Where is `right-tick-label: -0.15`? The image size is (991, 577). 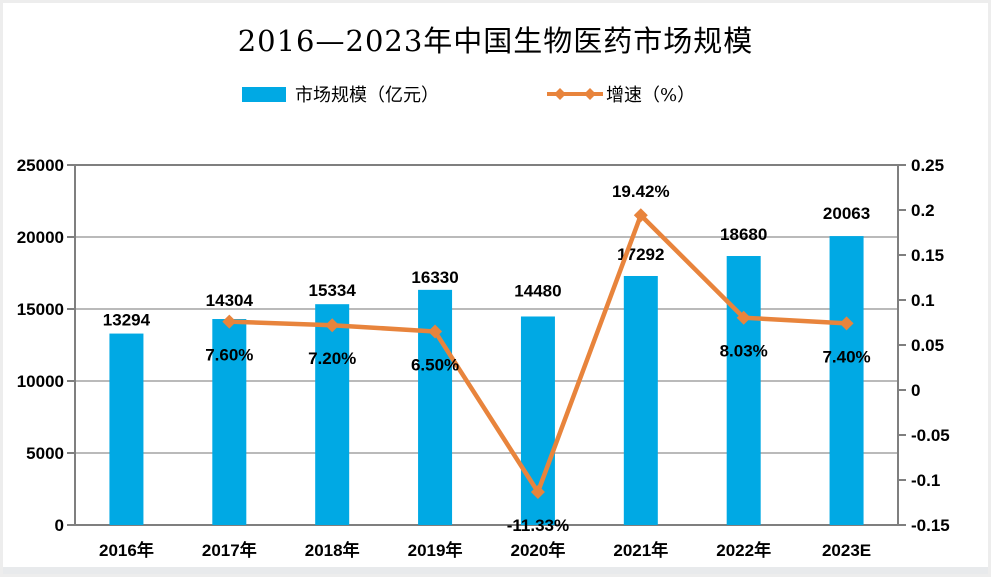
right-tick-label: -0.15 is located at coordinates (930, 525).